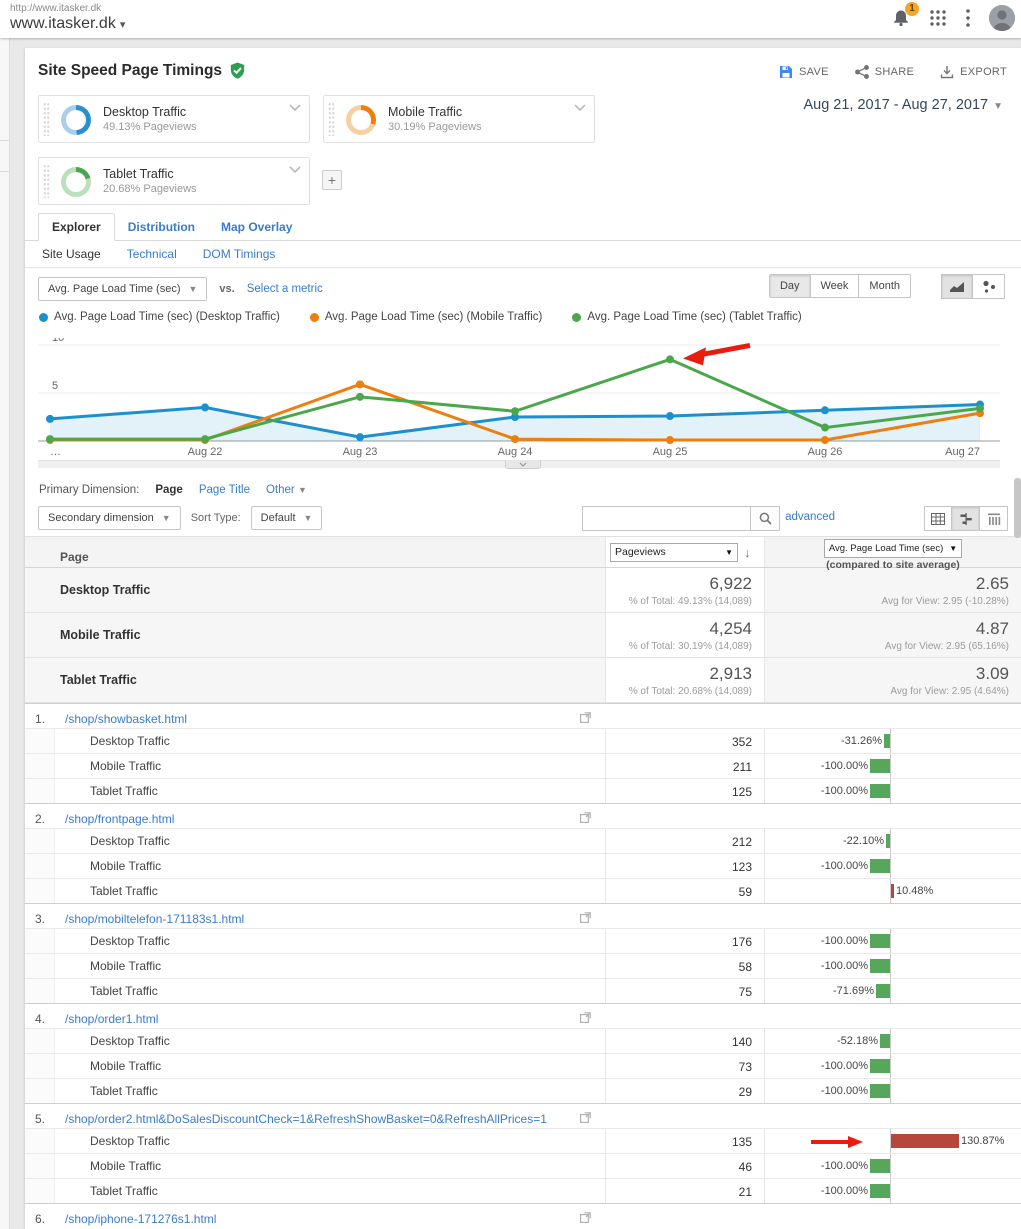 This screenshot has width=1021, height=1229. Describe the element at coordinates (120, 818) in the screenshot. I see `page-link: /shop/frontpage.html` at that location.